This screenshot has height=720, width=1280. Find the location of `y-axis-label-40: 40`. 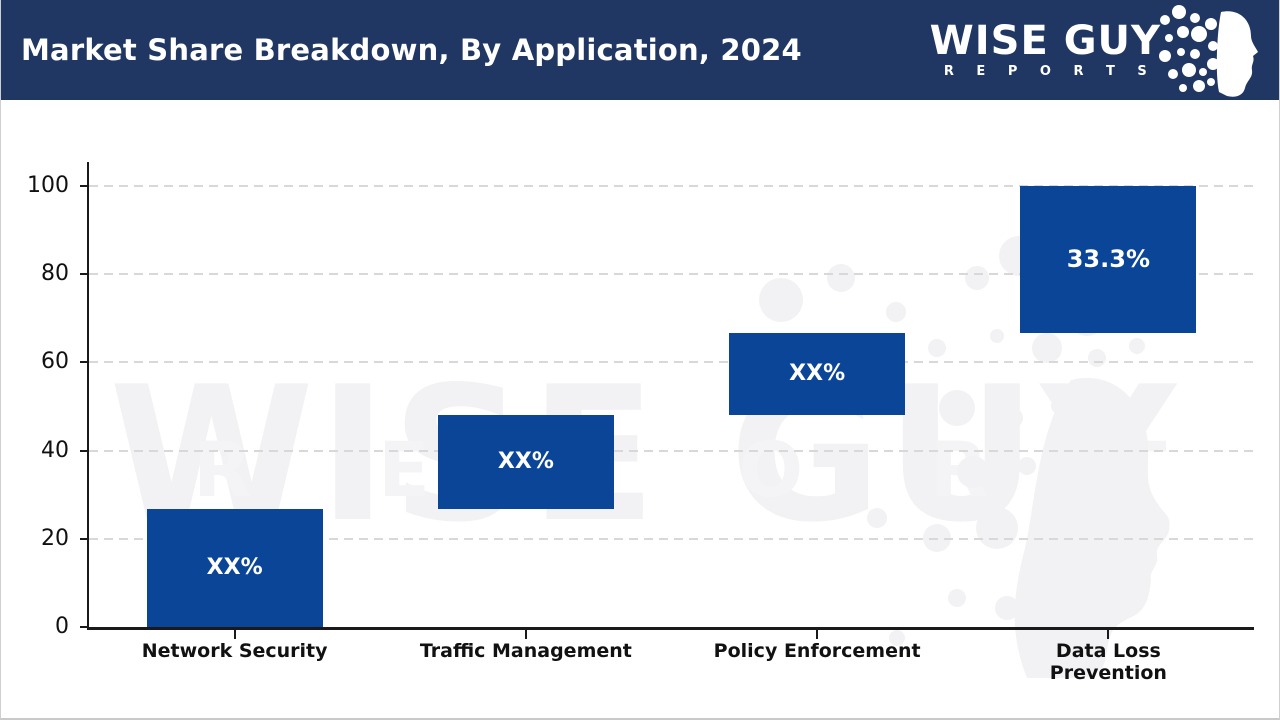

y-axis-label-40: 40 is located at coordinates (55, 450).